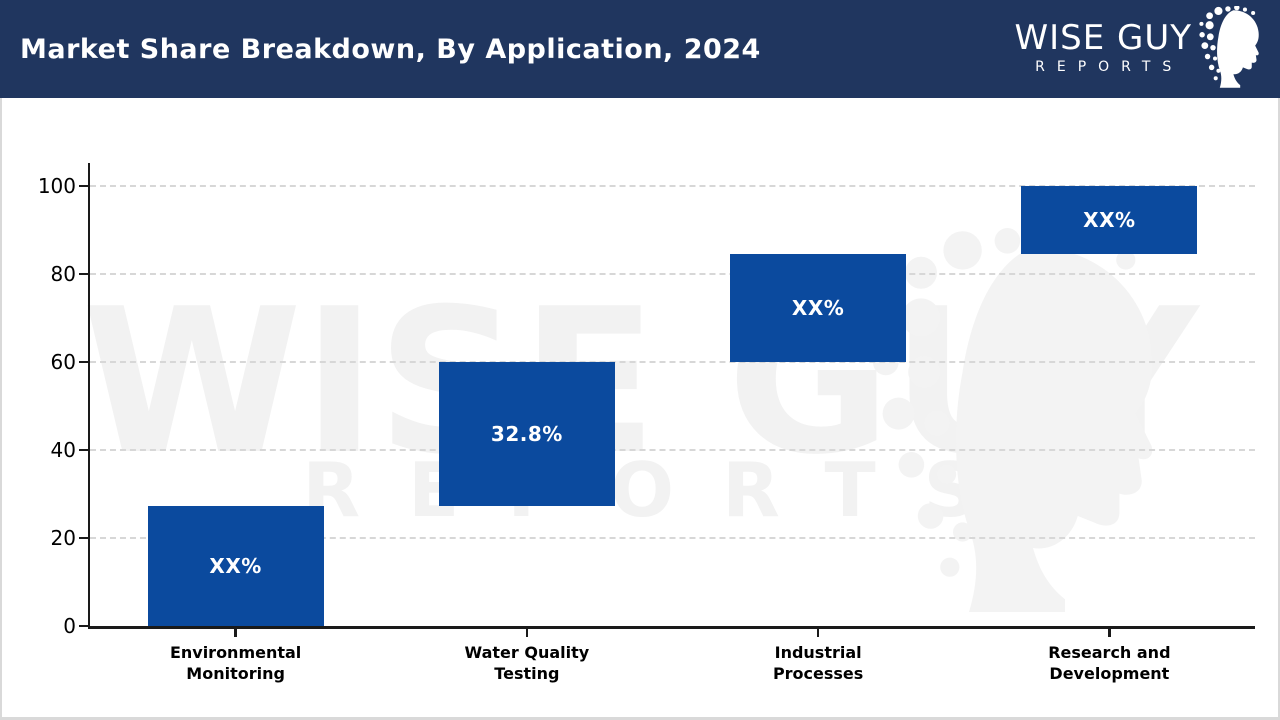  What do you see at coordinates (1109, 67) in the screenshot?
I see `logo-subtitle: REPORTS` at bounding box center [1109, 67].